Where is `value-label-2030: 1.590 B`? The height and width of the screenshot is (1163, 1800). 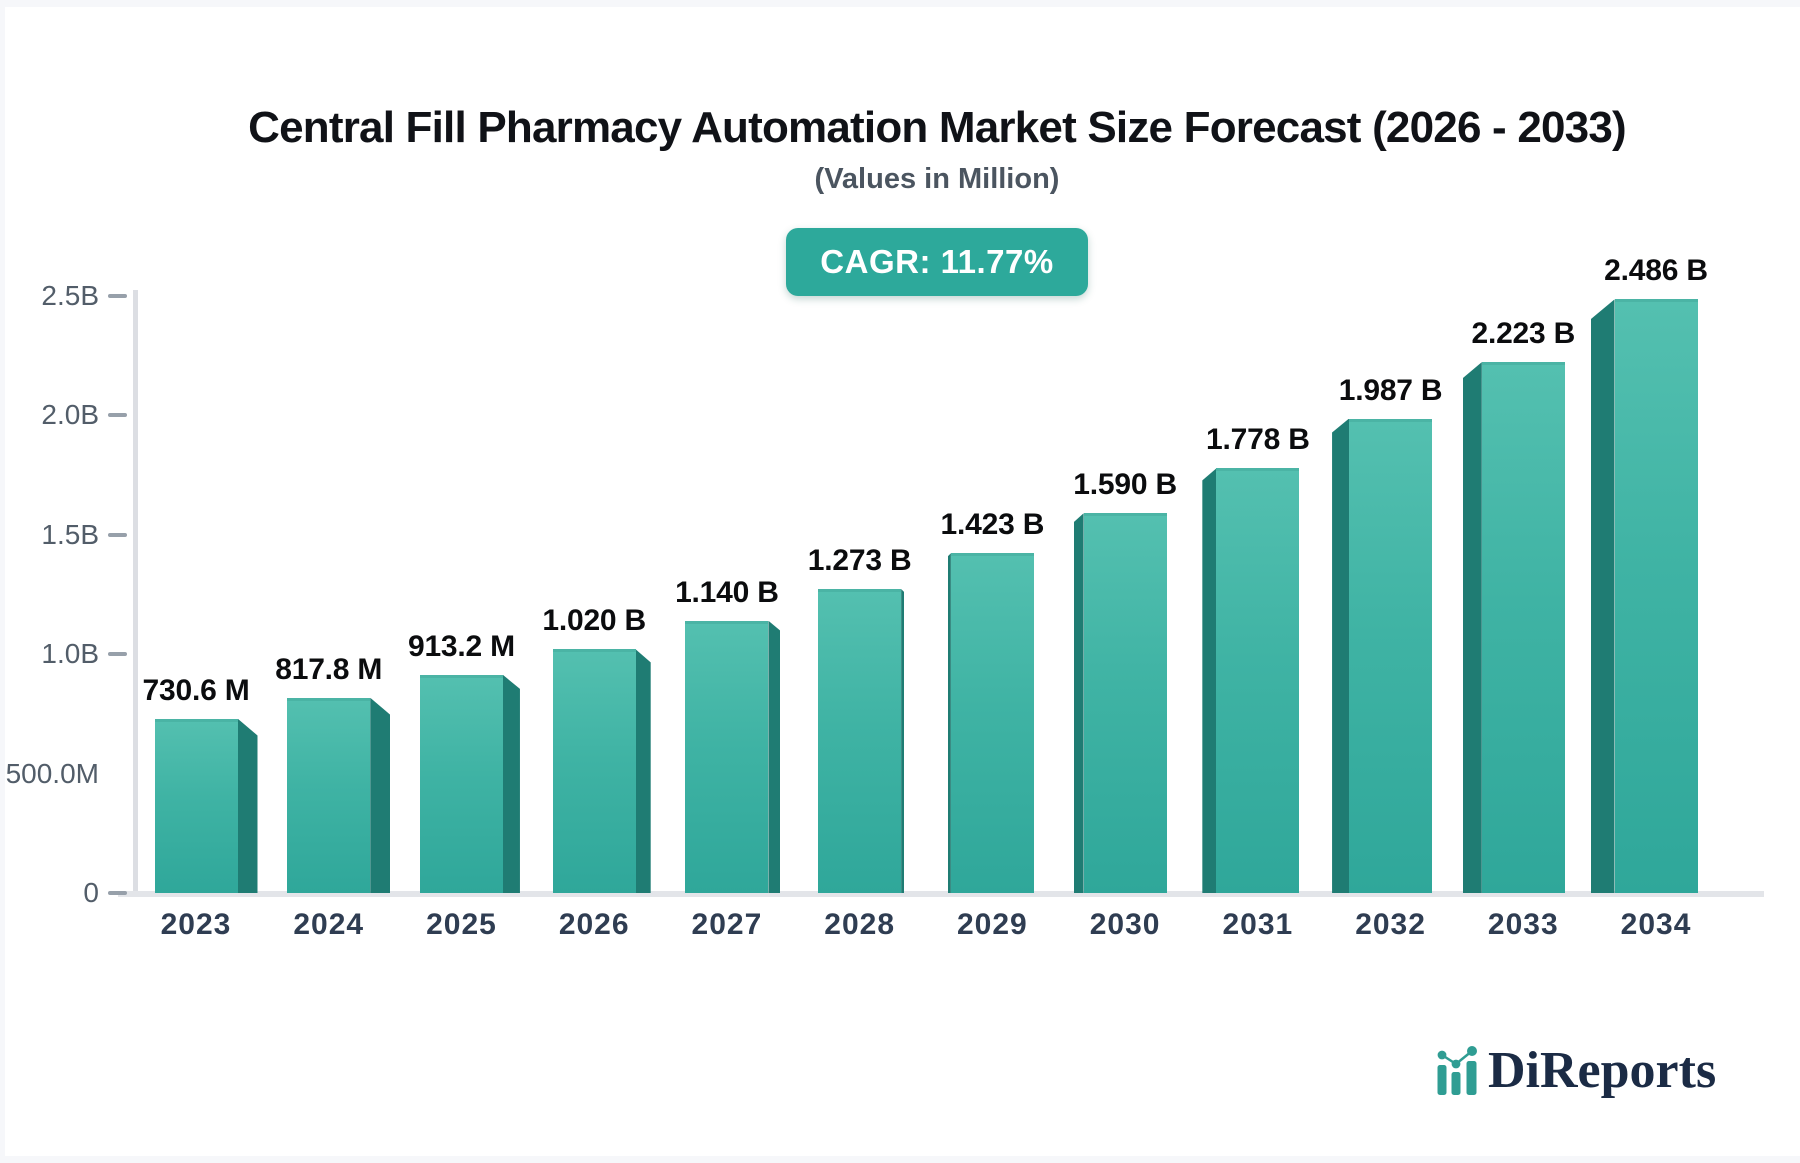
value-label-2030: 1.590 B is located at coordinates (1125, 485).